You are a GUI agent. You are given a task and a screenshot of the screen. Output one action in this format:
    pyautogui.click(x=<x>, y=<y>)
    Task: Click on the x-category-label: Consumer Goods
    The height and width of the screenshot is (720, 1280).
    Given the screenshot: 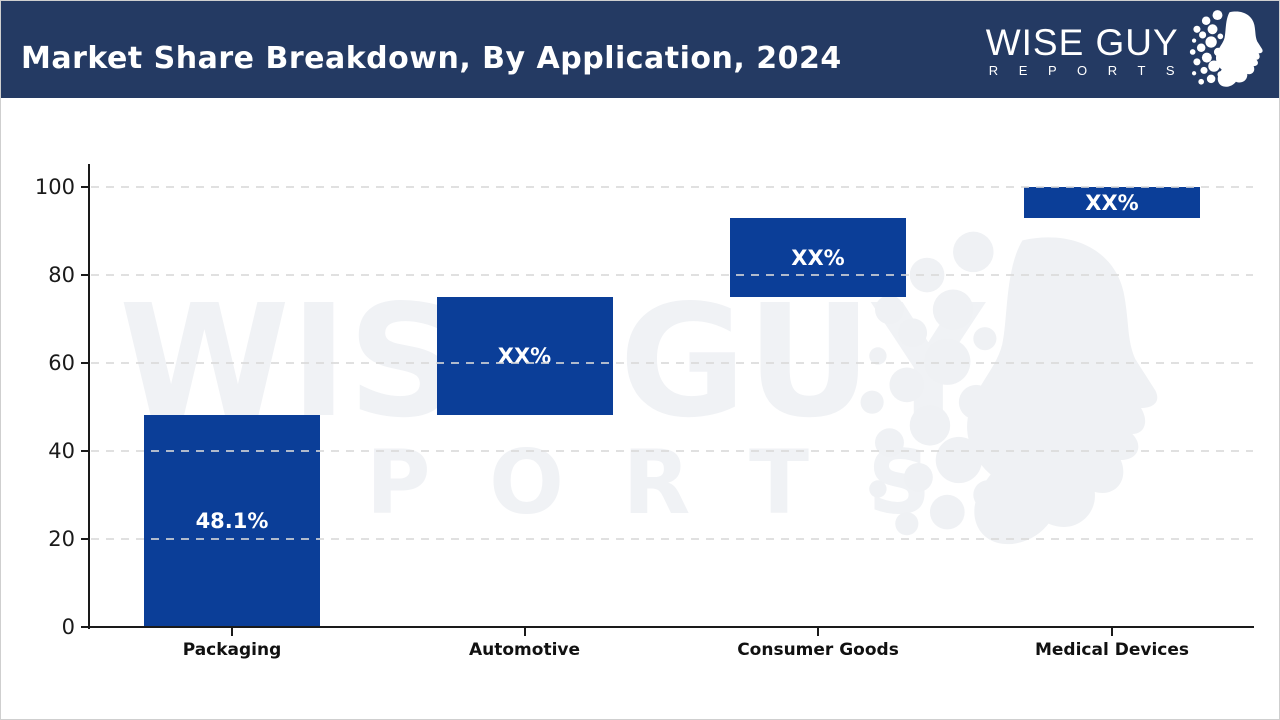 What is the action you would take?
    pyautogui.click(x=818, y=650)
    